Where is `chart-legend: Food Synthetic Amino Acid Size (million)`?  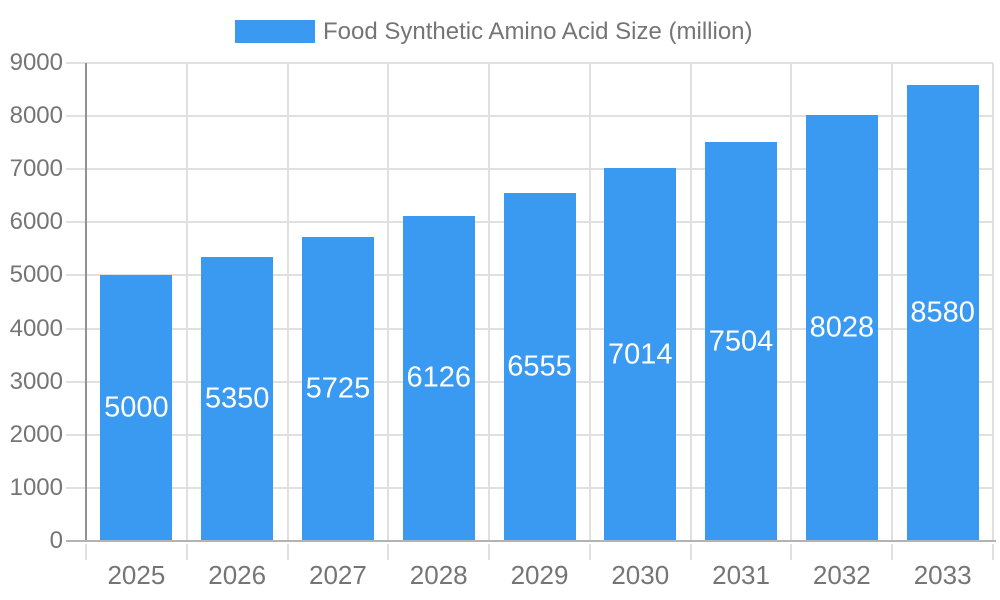
chart-legend: Food Synthetic Amino Acid Size (million) is located at coordinates (494, 31).